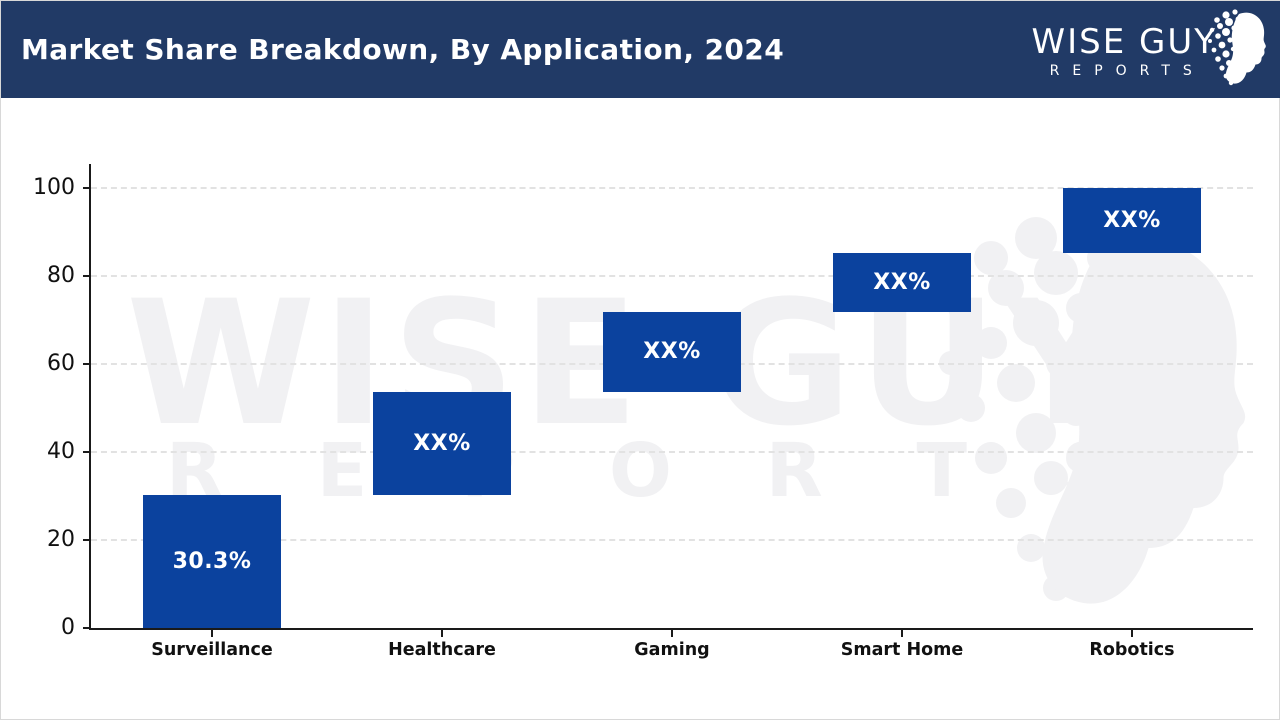 The height and width of the screenshot is (720, 1280). I want to click on y-tick-label-20: 20, so click(61, 539).